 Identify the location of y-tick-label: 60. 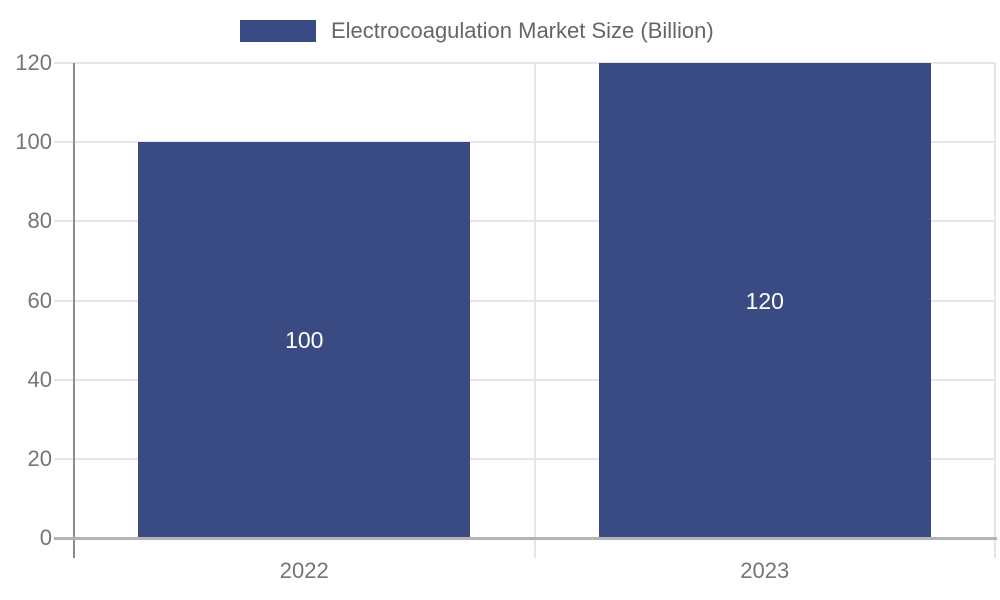
(39, 300).